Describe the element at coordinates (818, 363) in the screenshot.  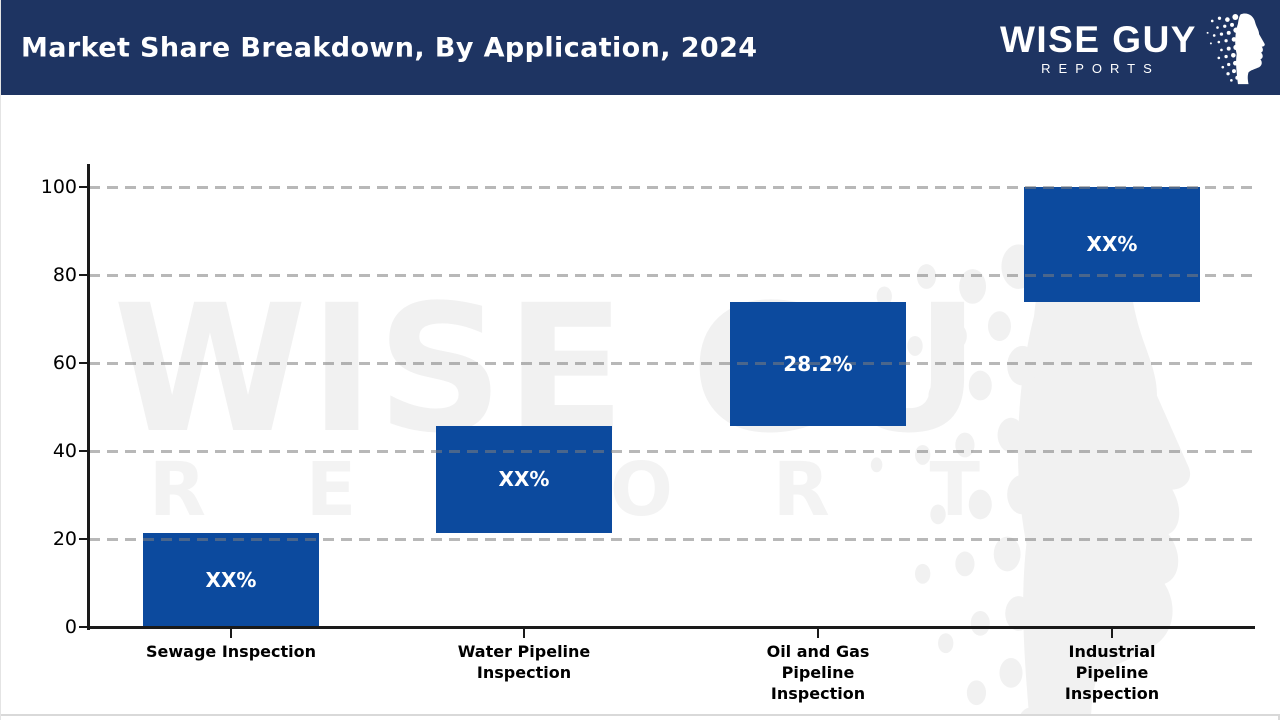
I see `bar-value-label: 28.2%` at that location.